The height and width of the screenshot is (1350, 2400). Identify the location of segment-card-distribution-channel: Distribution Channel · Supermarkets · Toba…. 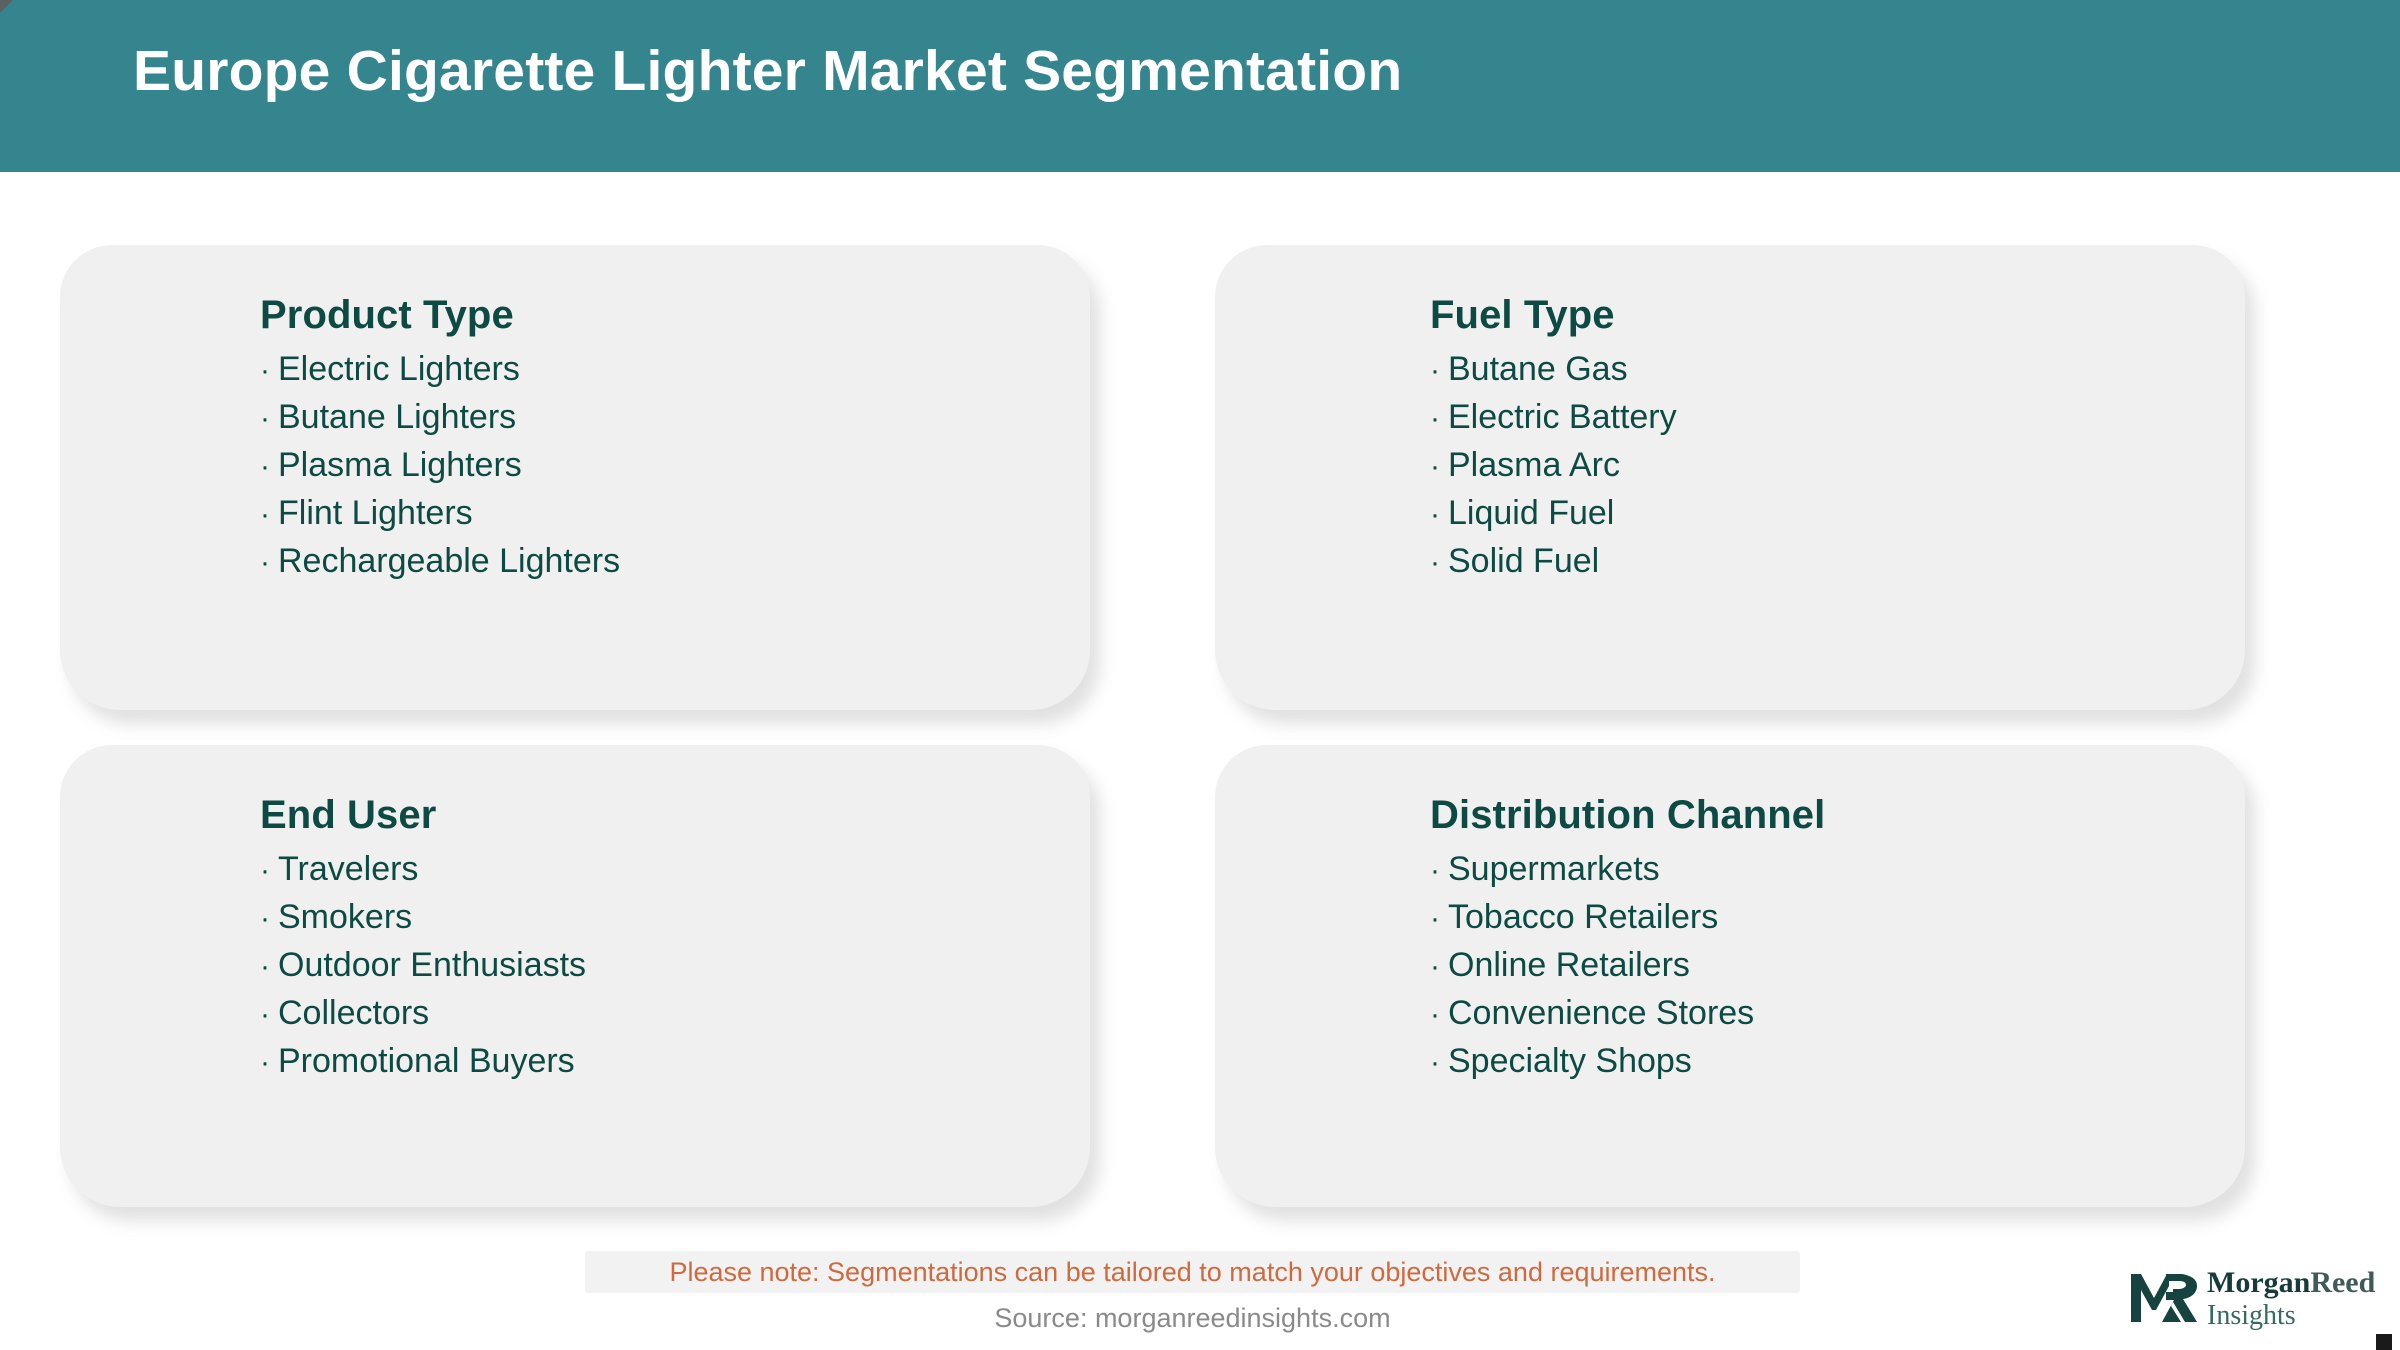
(1730, 976).